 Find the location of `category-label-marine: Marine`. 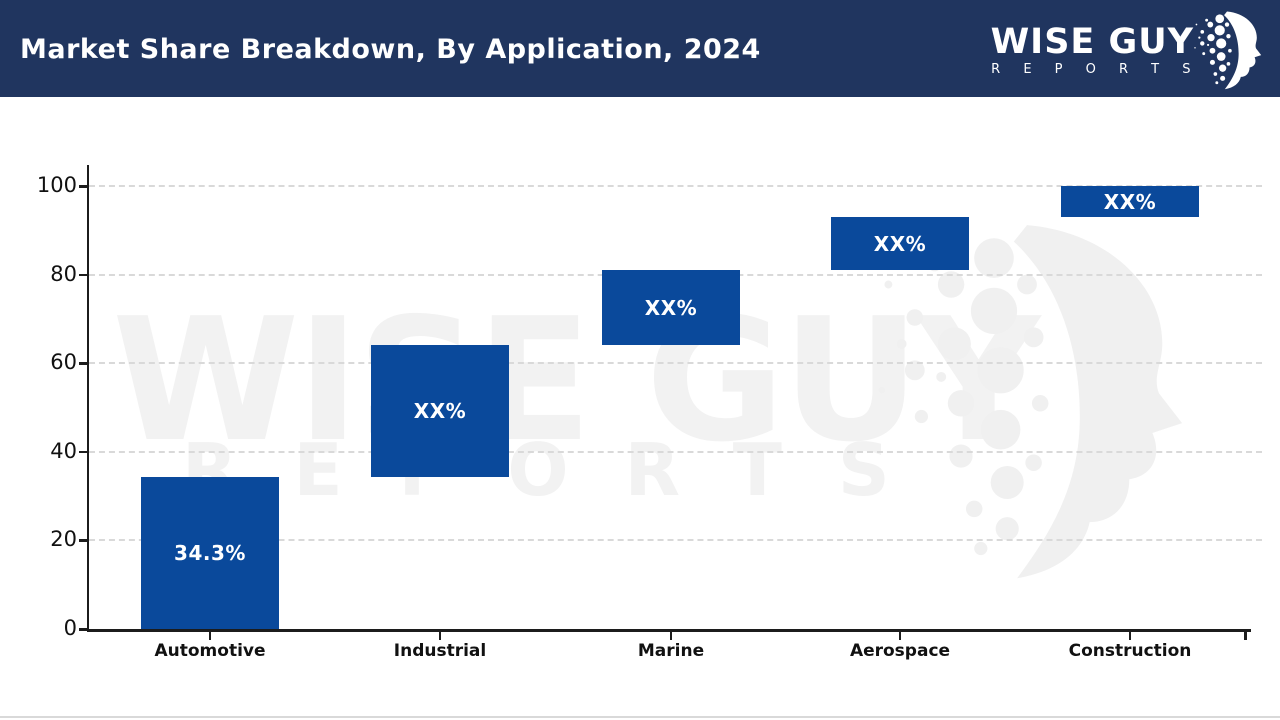

category-label-marine: Marine is located at coordinates (671, 651).